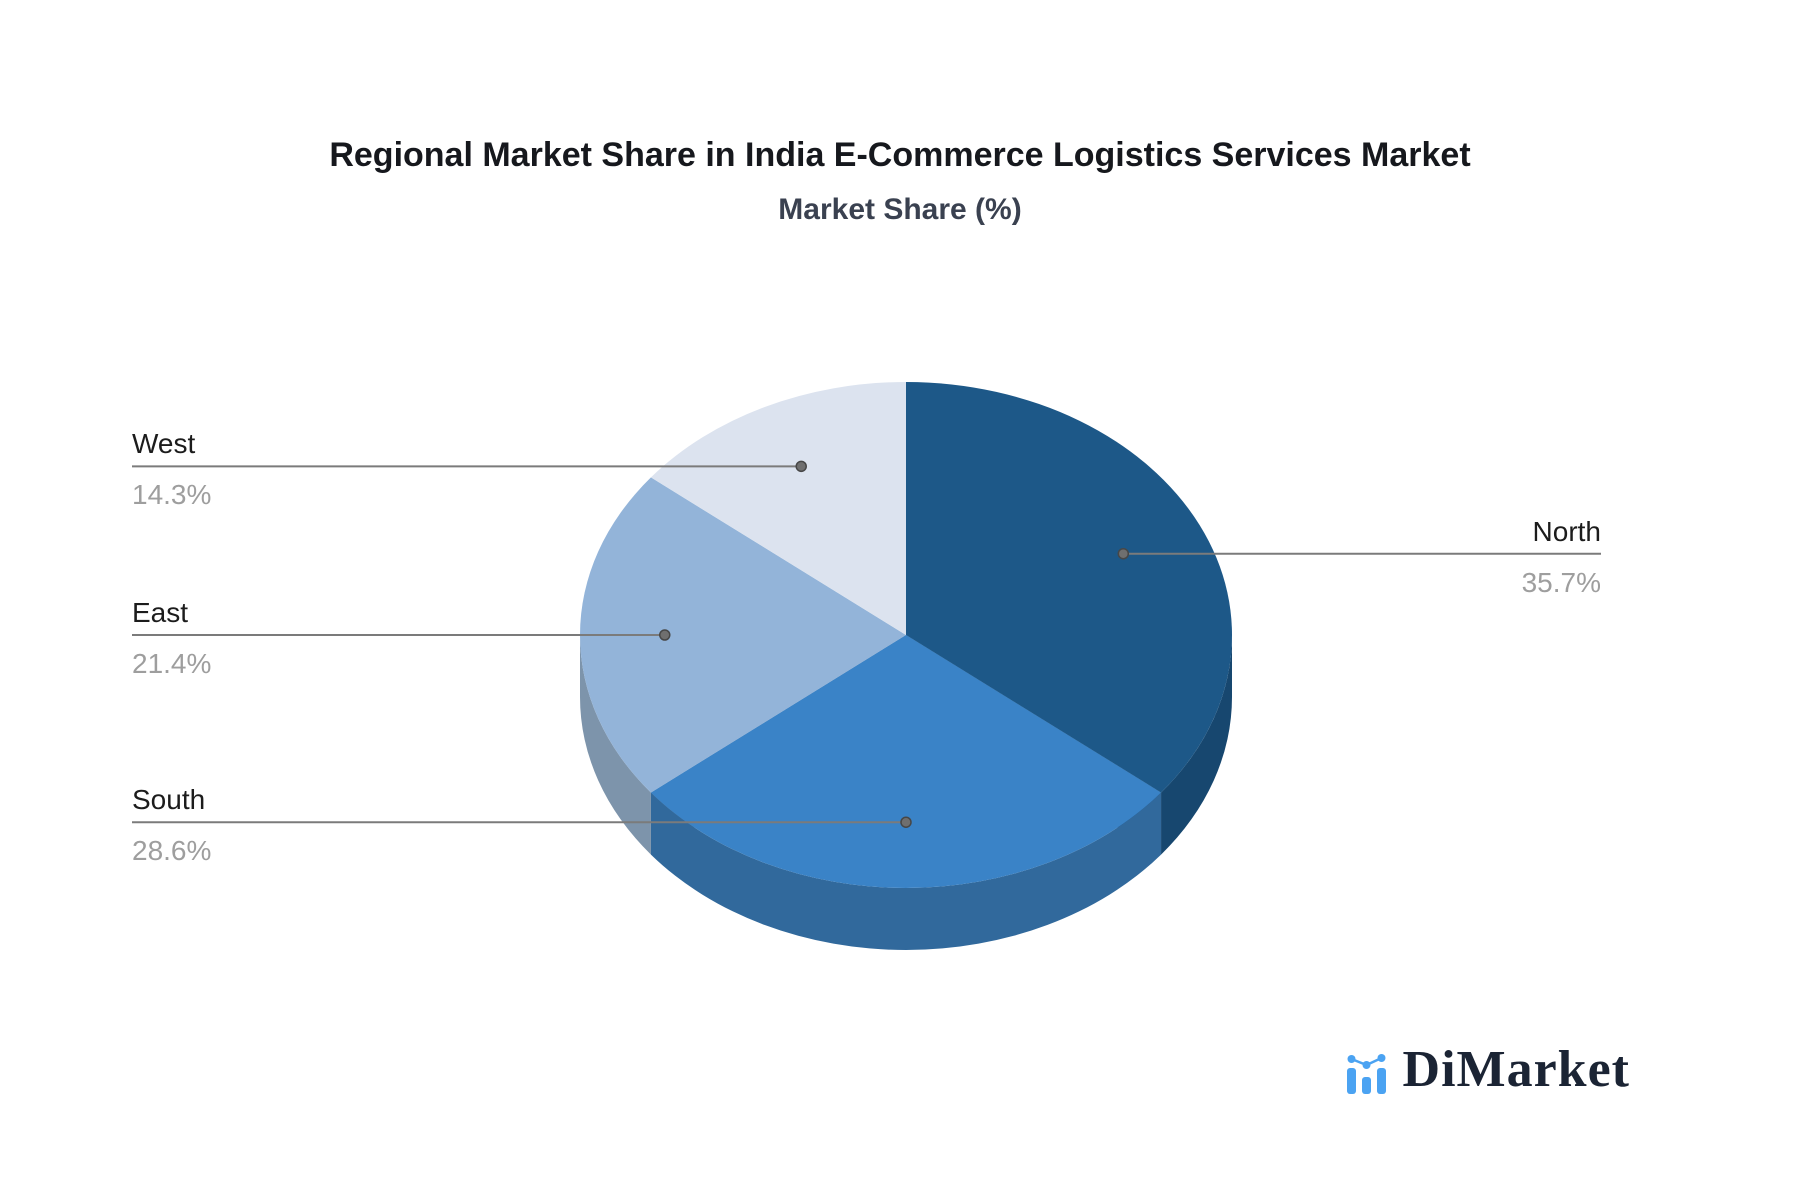 Image resolution: width=1800 pixels, height=1196 pixels. Describe the element at coordinates (347, 638) in the screenshot. I see `slice-label-east: East 21.4%` at that location.